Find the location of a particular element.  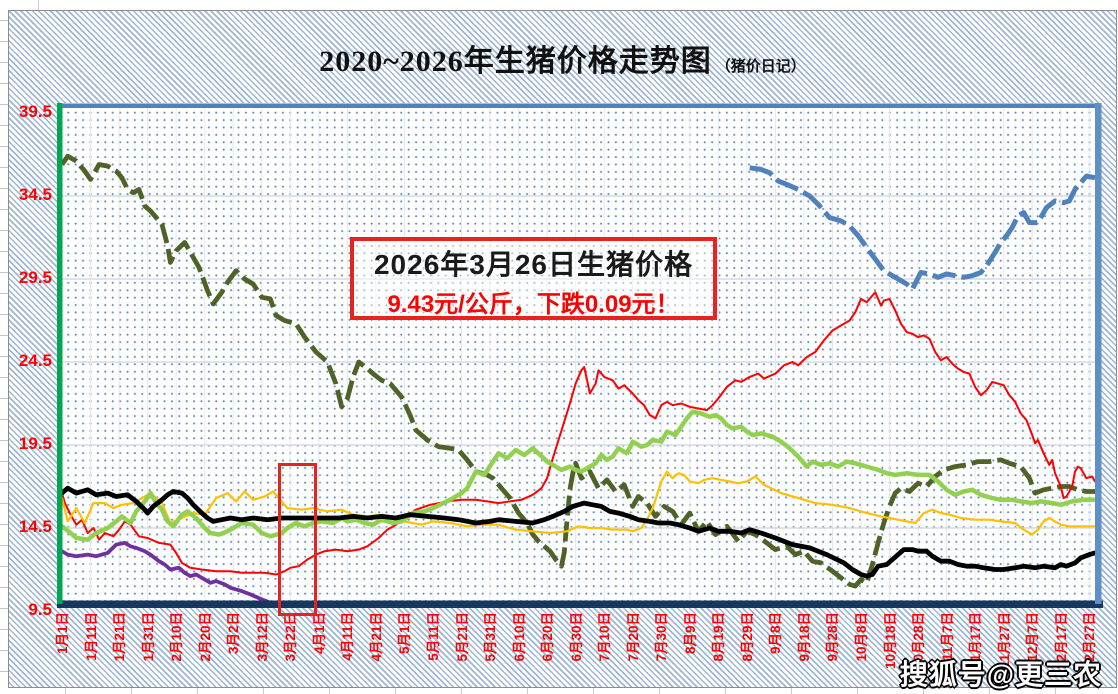

plot-border-left is located at coordinates (60, 353).